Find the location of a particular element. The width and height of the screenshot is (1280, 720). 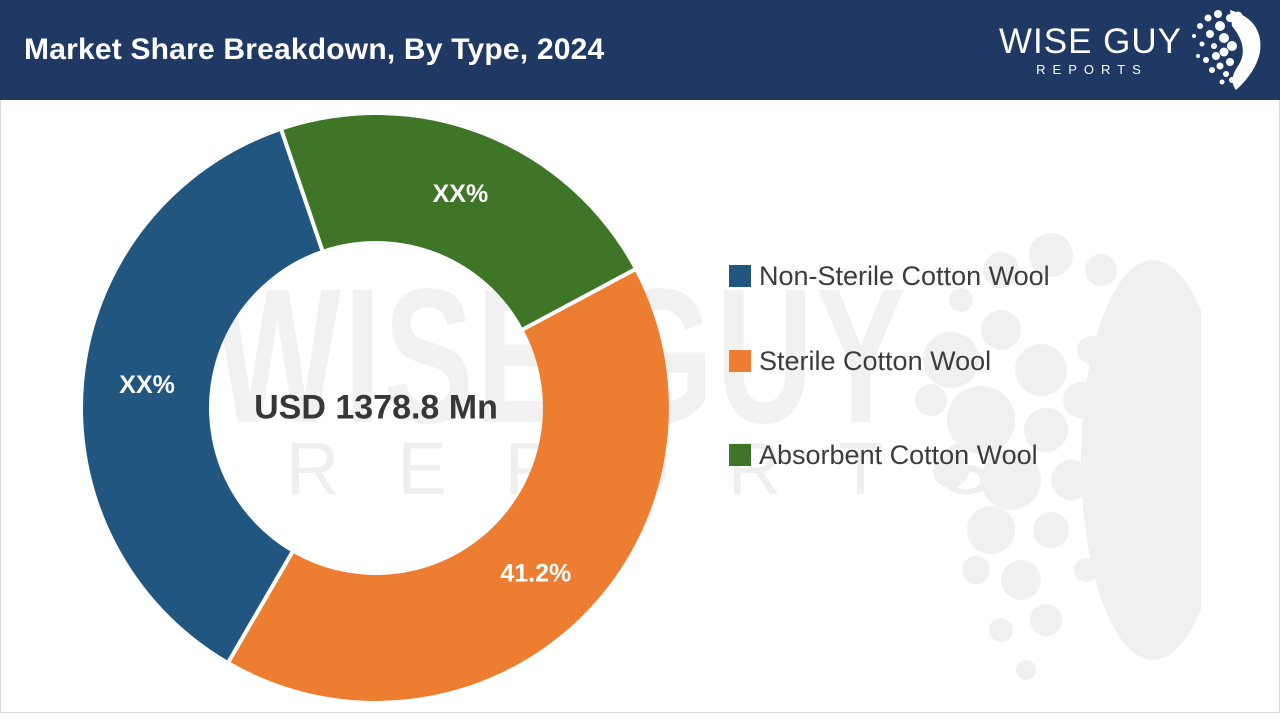

legend-item: Sterile Cotton Wool is located at coordinates (860, 361).